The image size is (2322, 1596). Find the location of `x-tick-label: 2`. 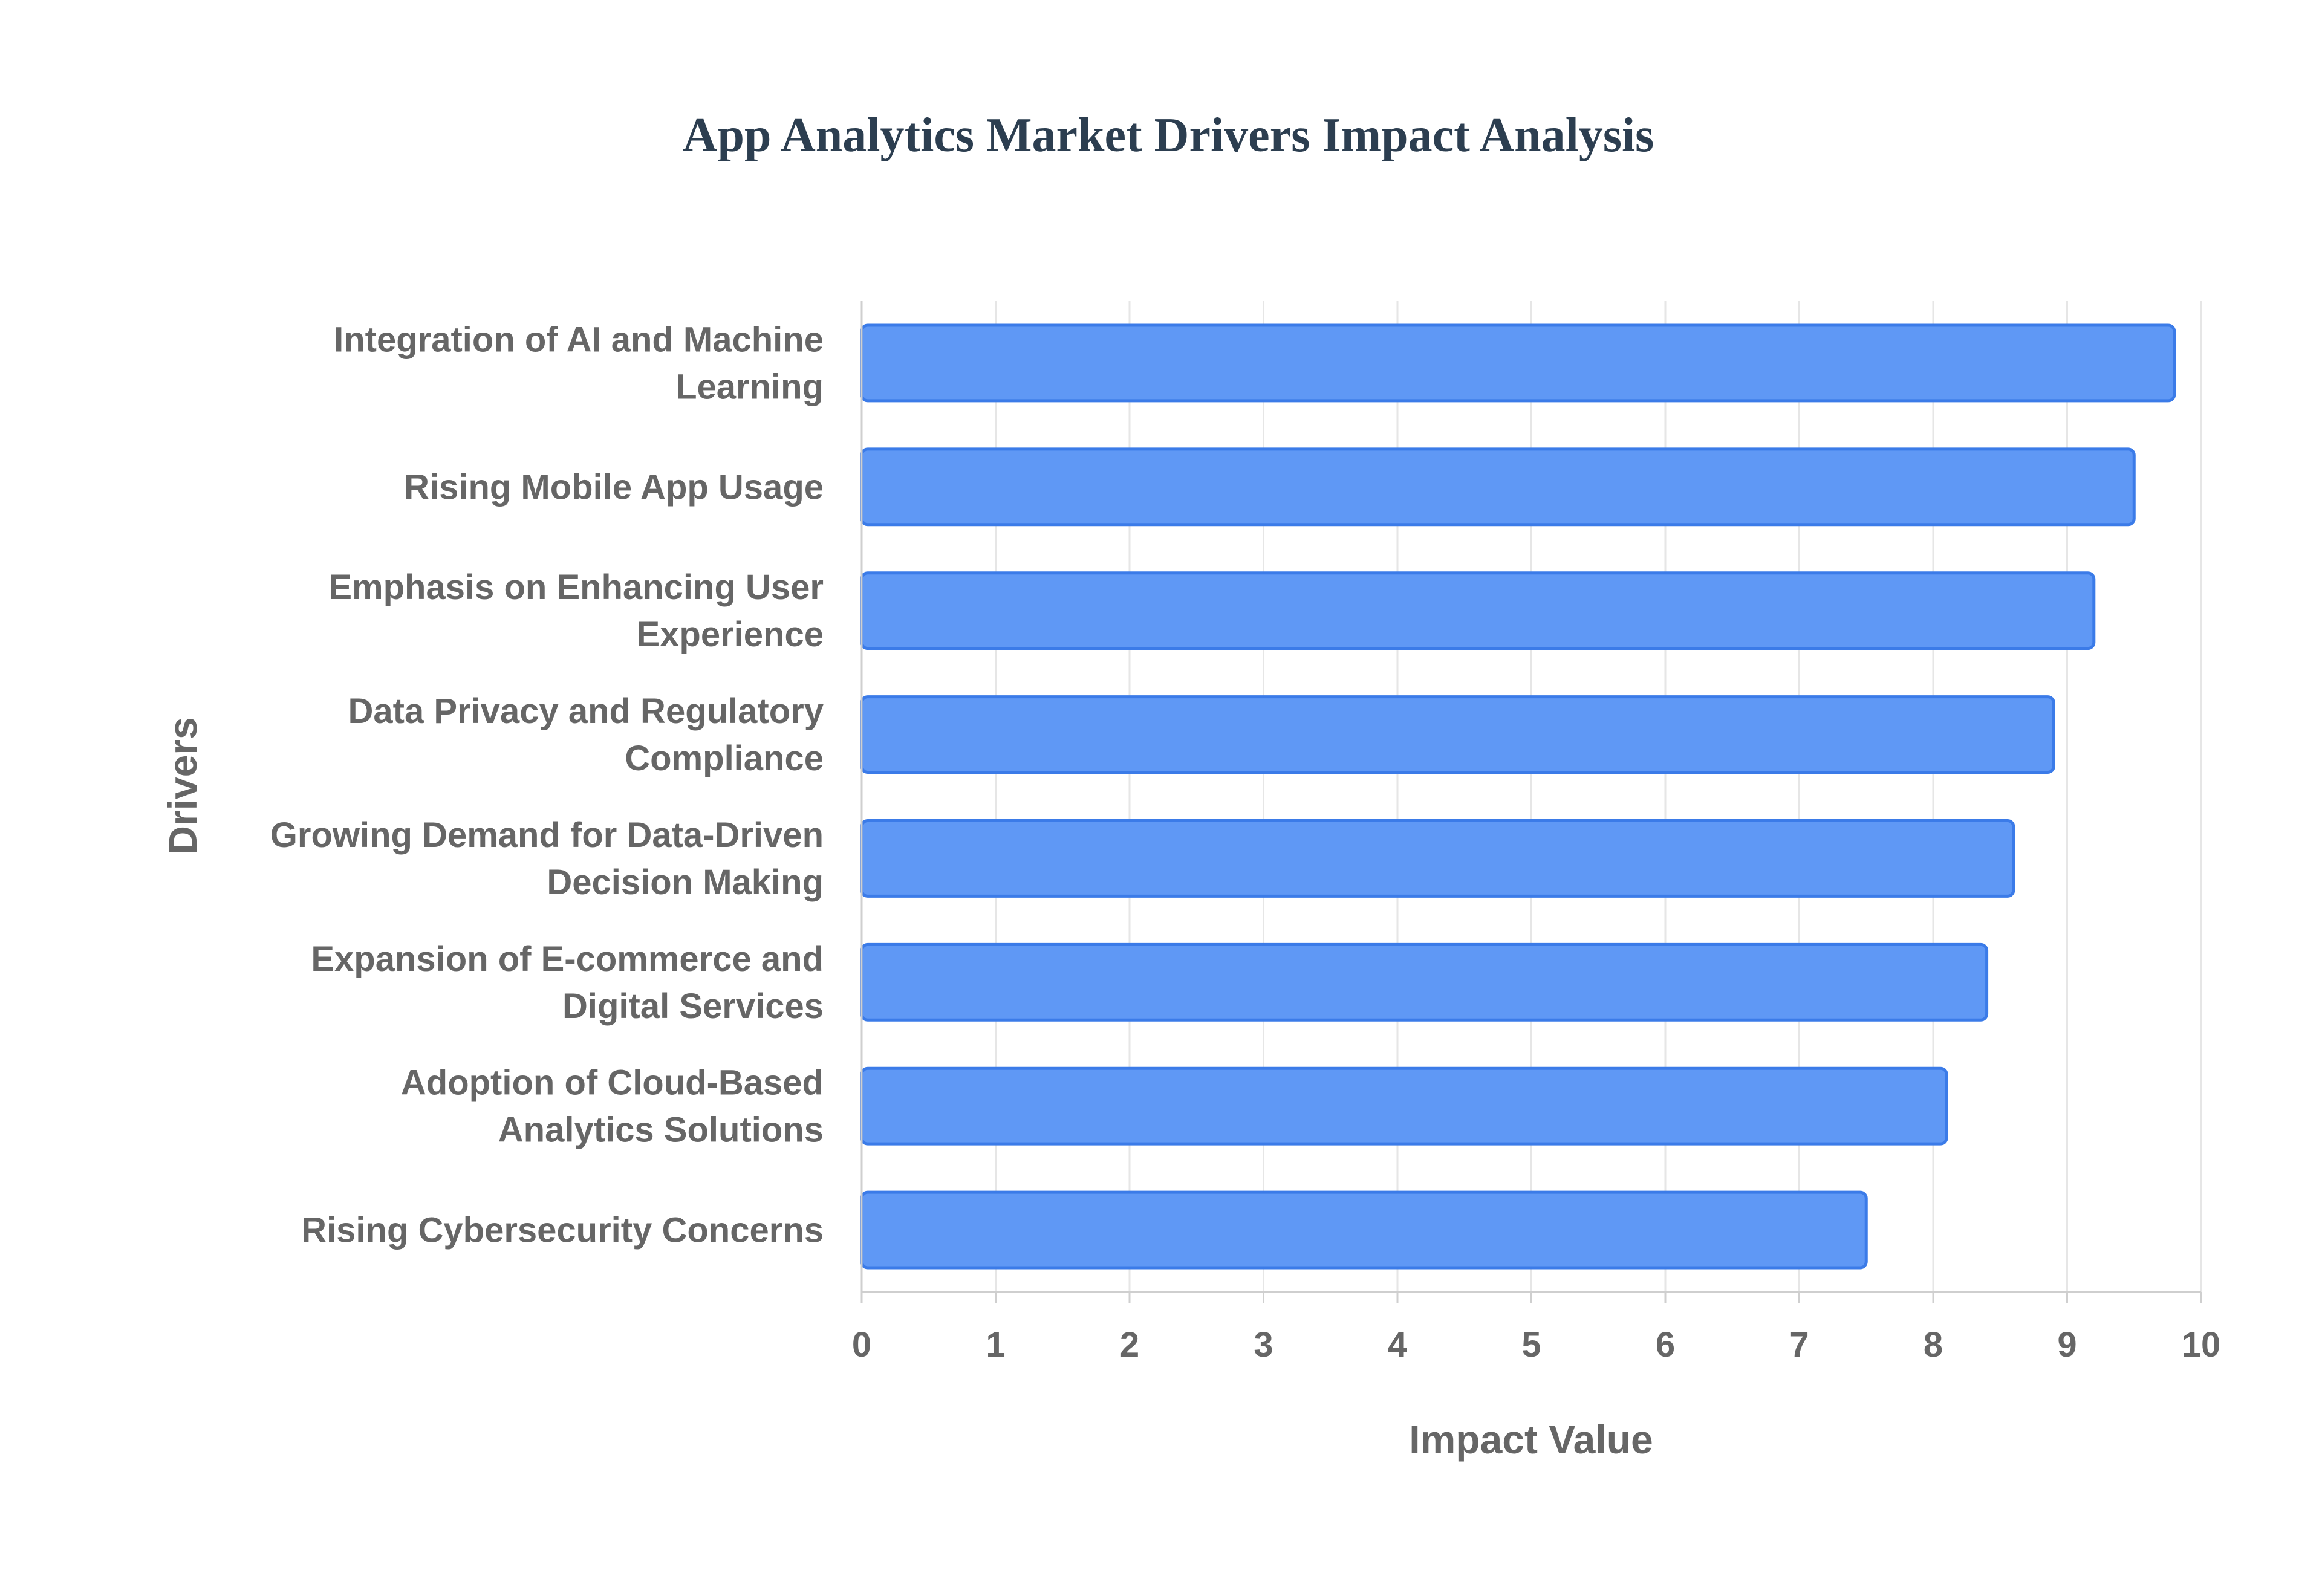

x-tick-label: 2 is located at coordinates (1129, 1344).